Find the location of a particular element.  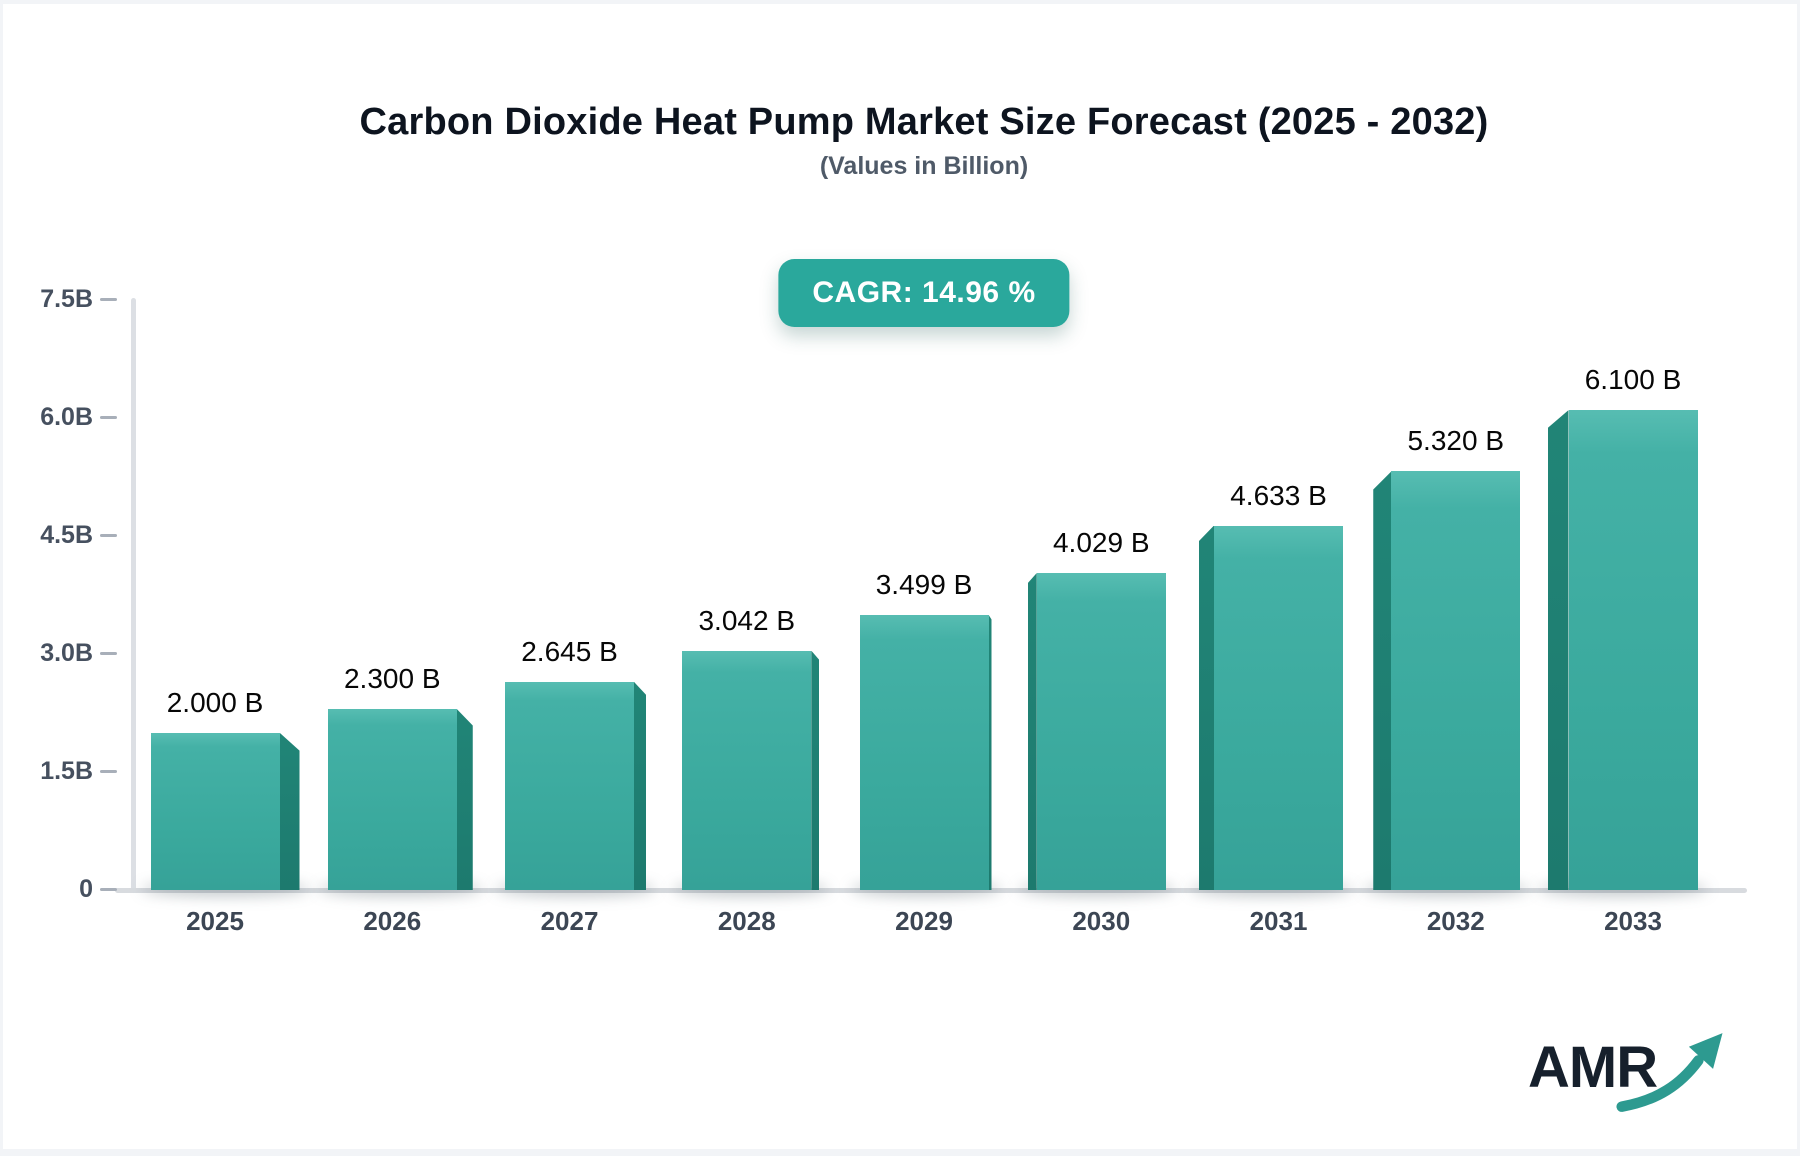

amr-logo-text: AMR is located at coordinates (1593, 1067).